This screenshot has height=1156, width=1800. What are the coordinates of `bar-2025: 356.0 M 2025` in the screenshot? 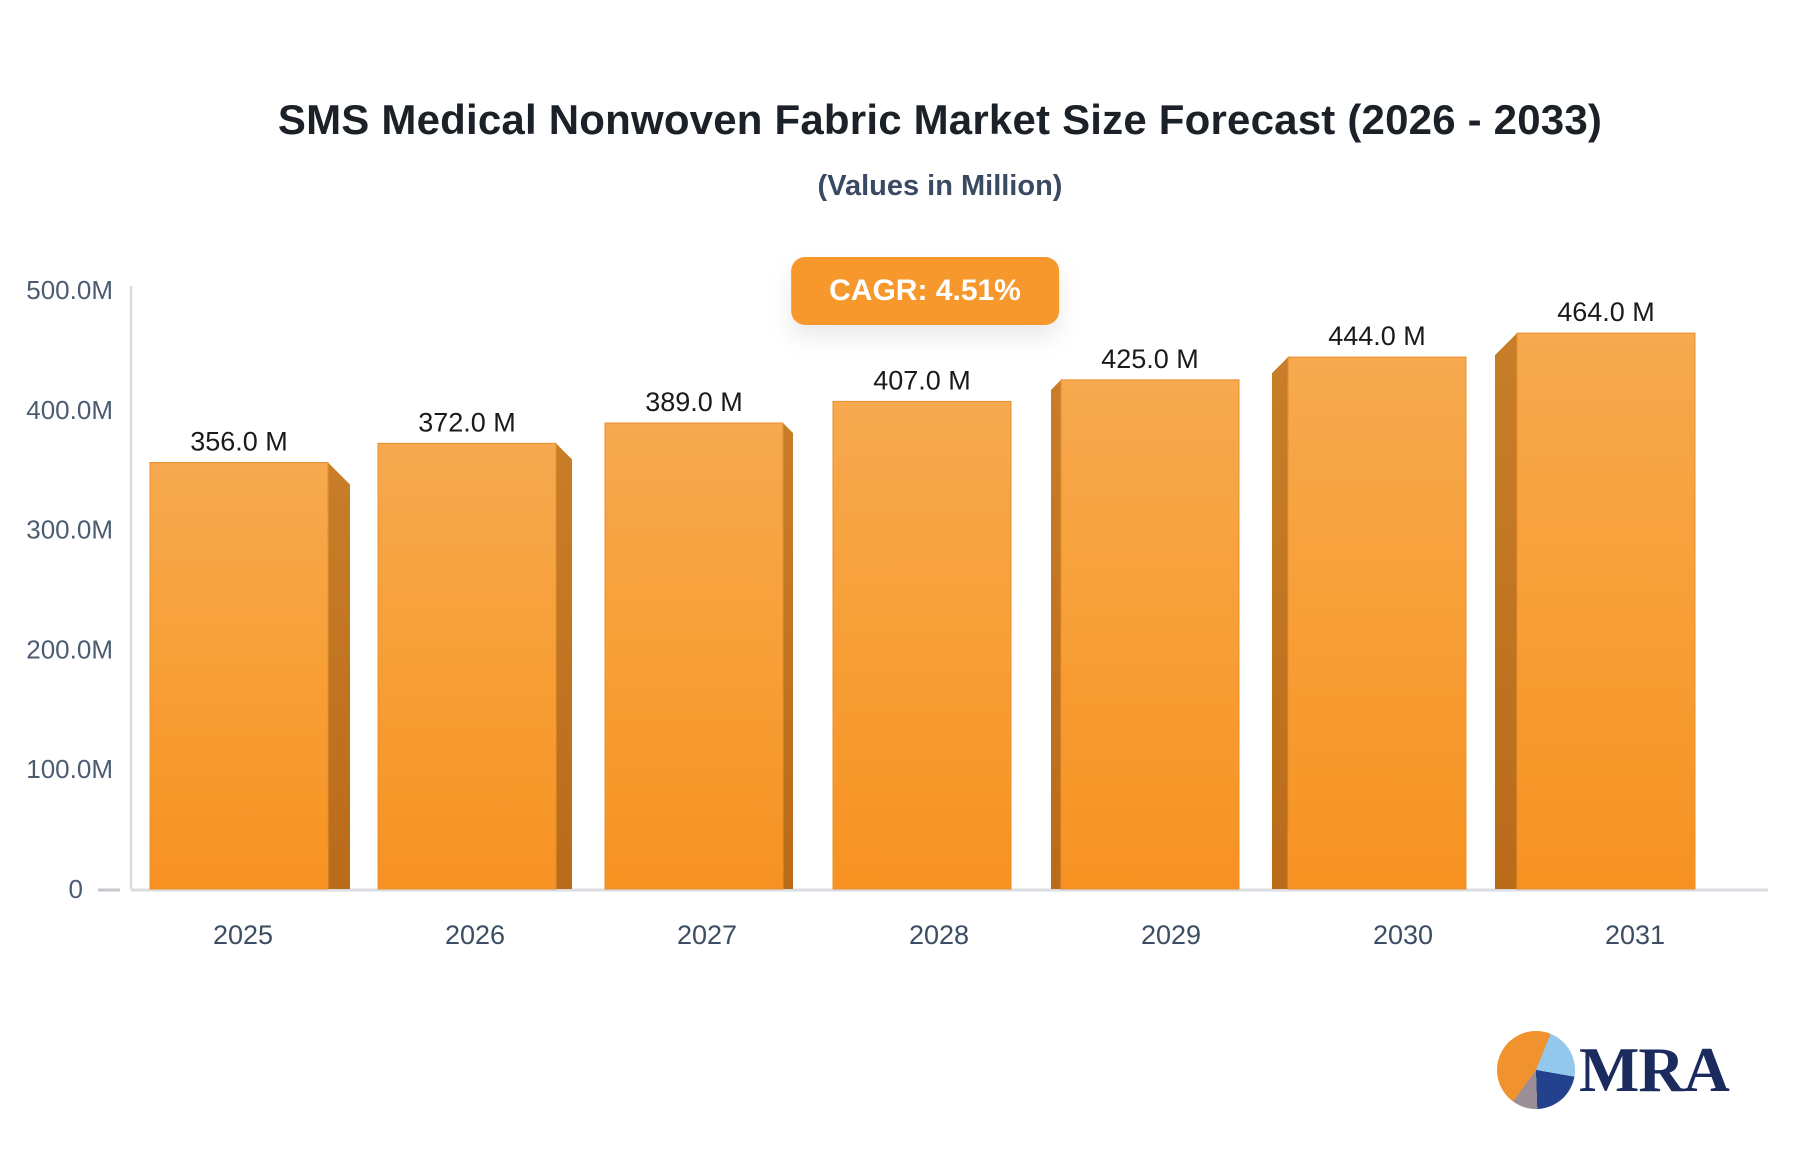 It's located at (249, 688).